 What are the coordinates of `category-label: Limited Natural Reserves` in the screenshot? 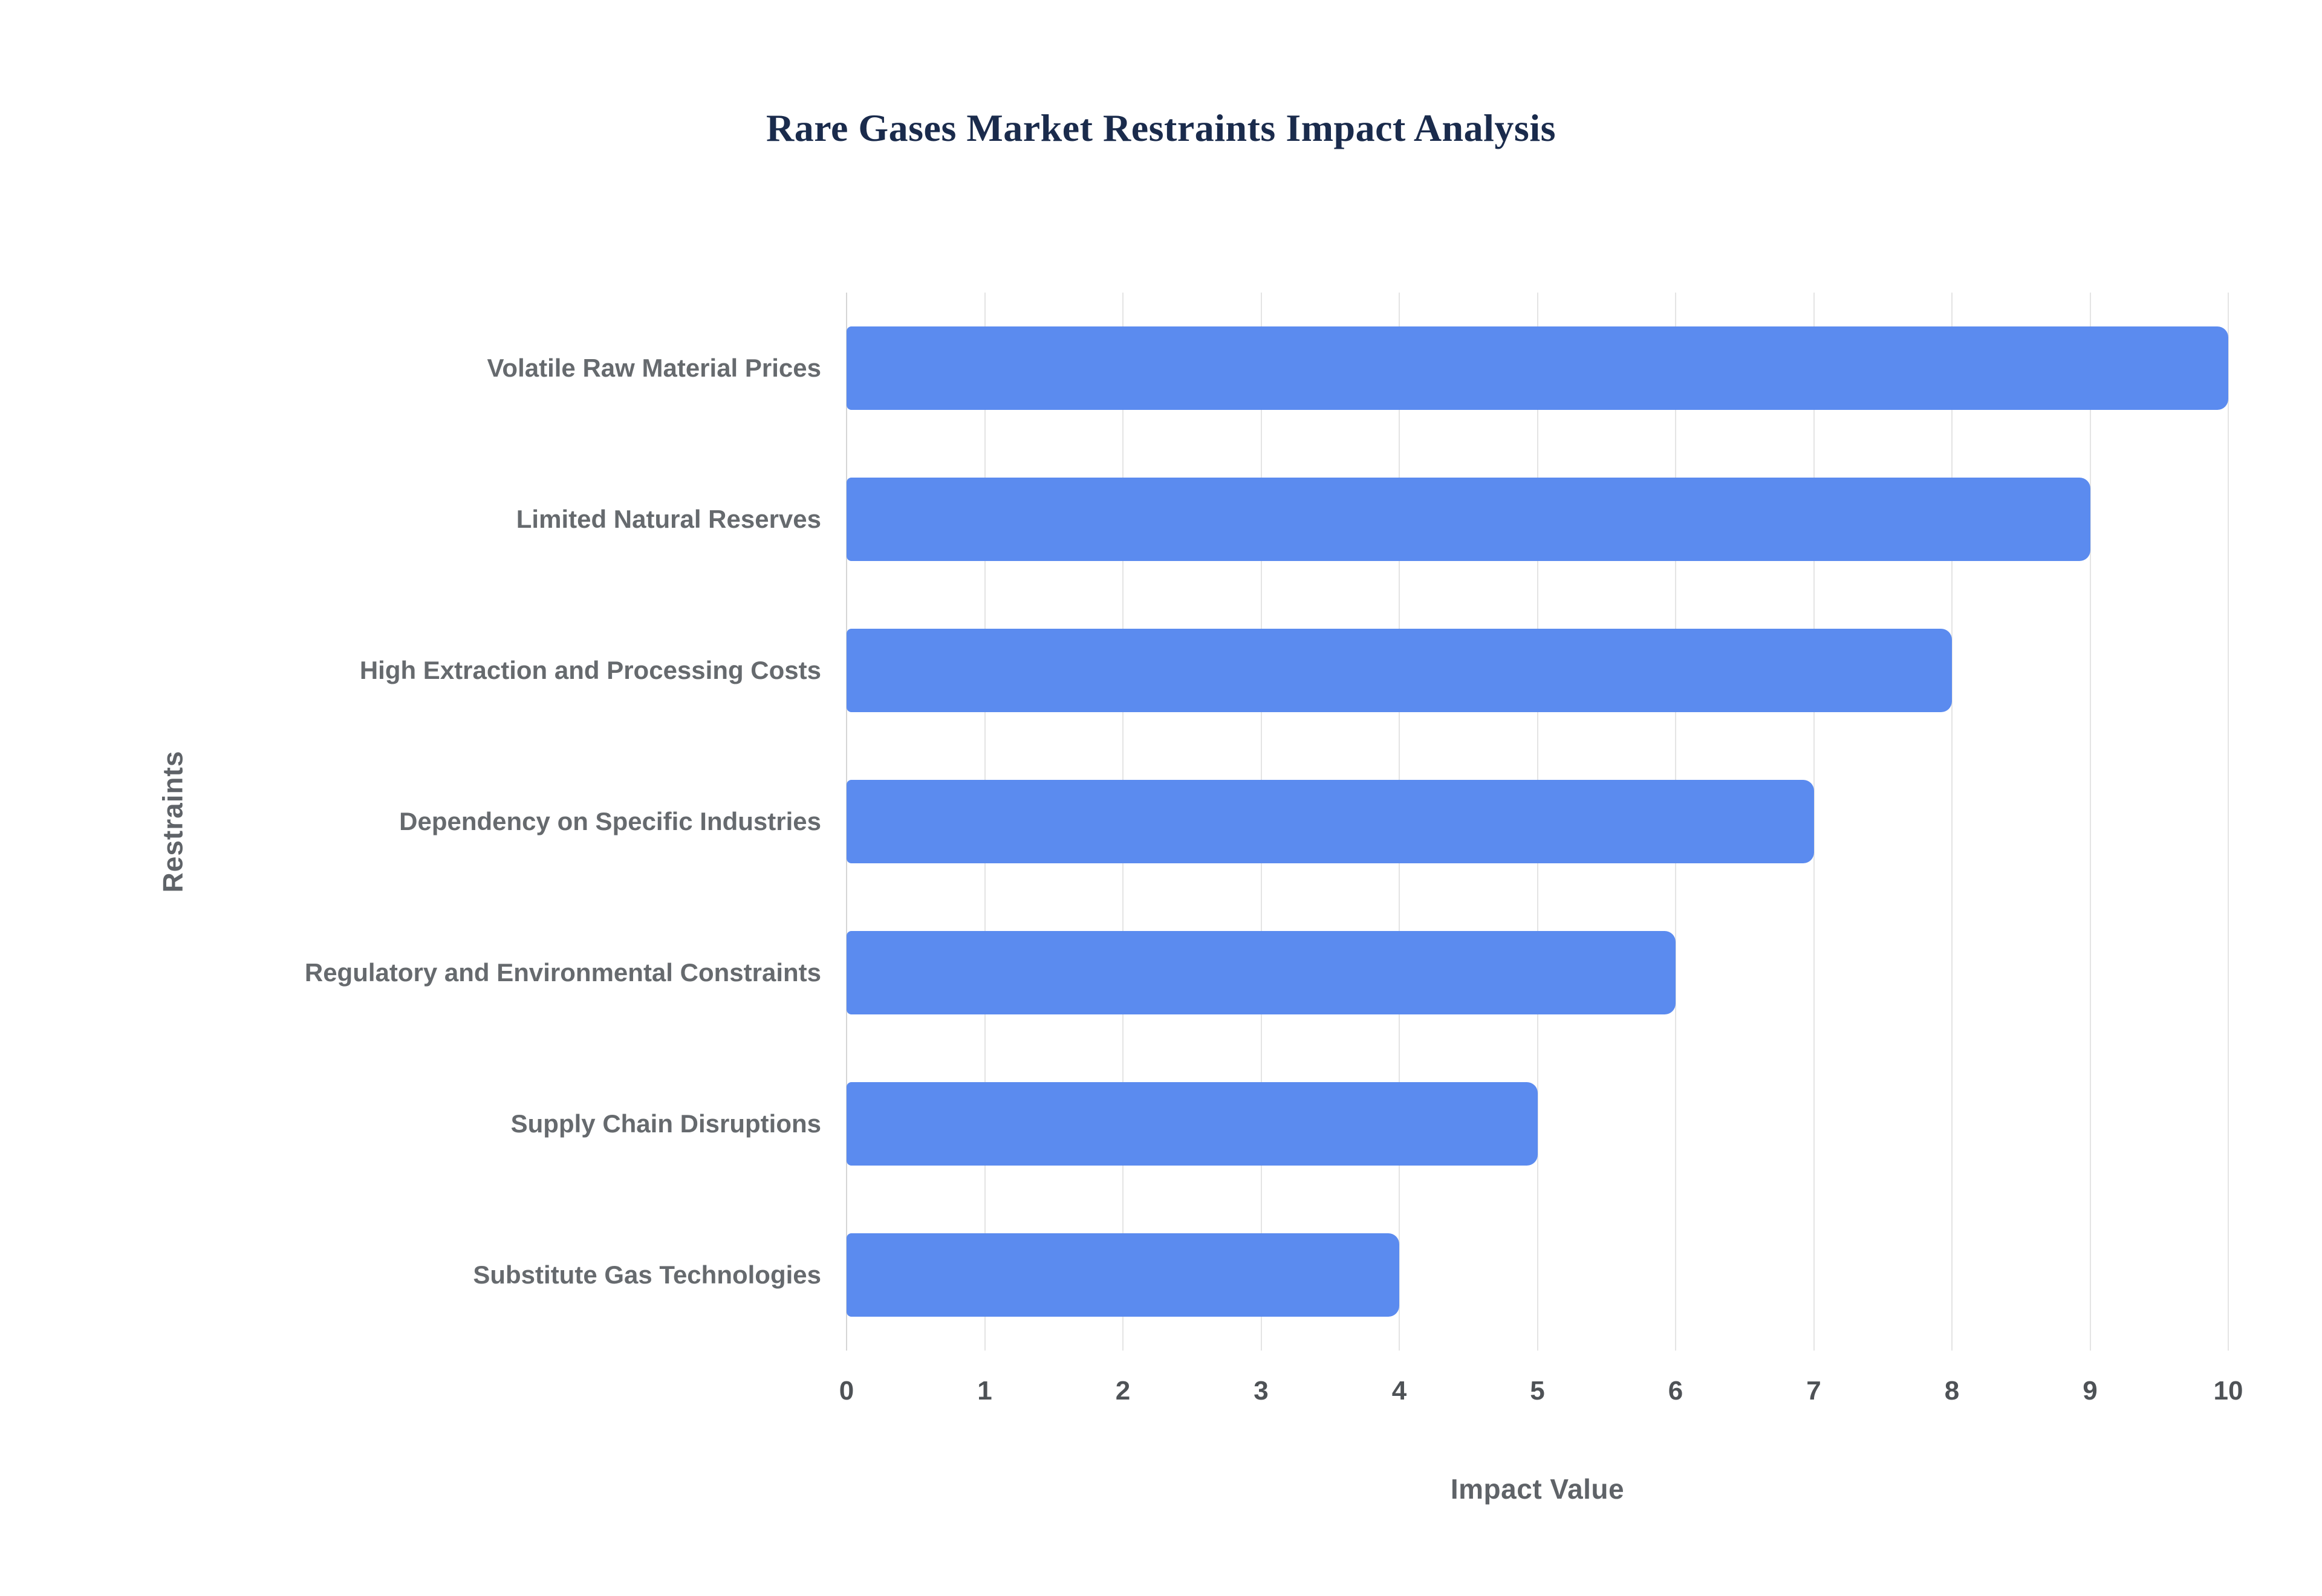 It's located at (668, 518).